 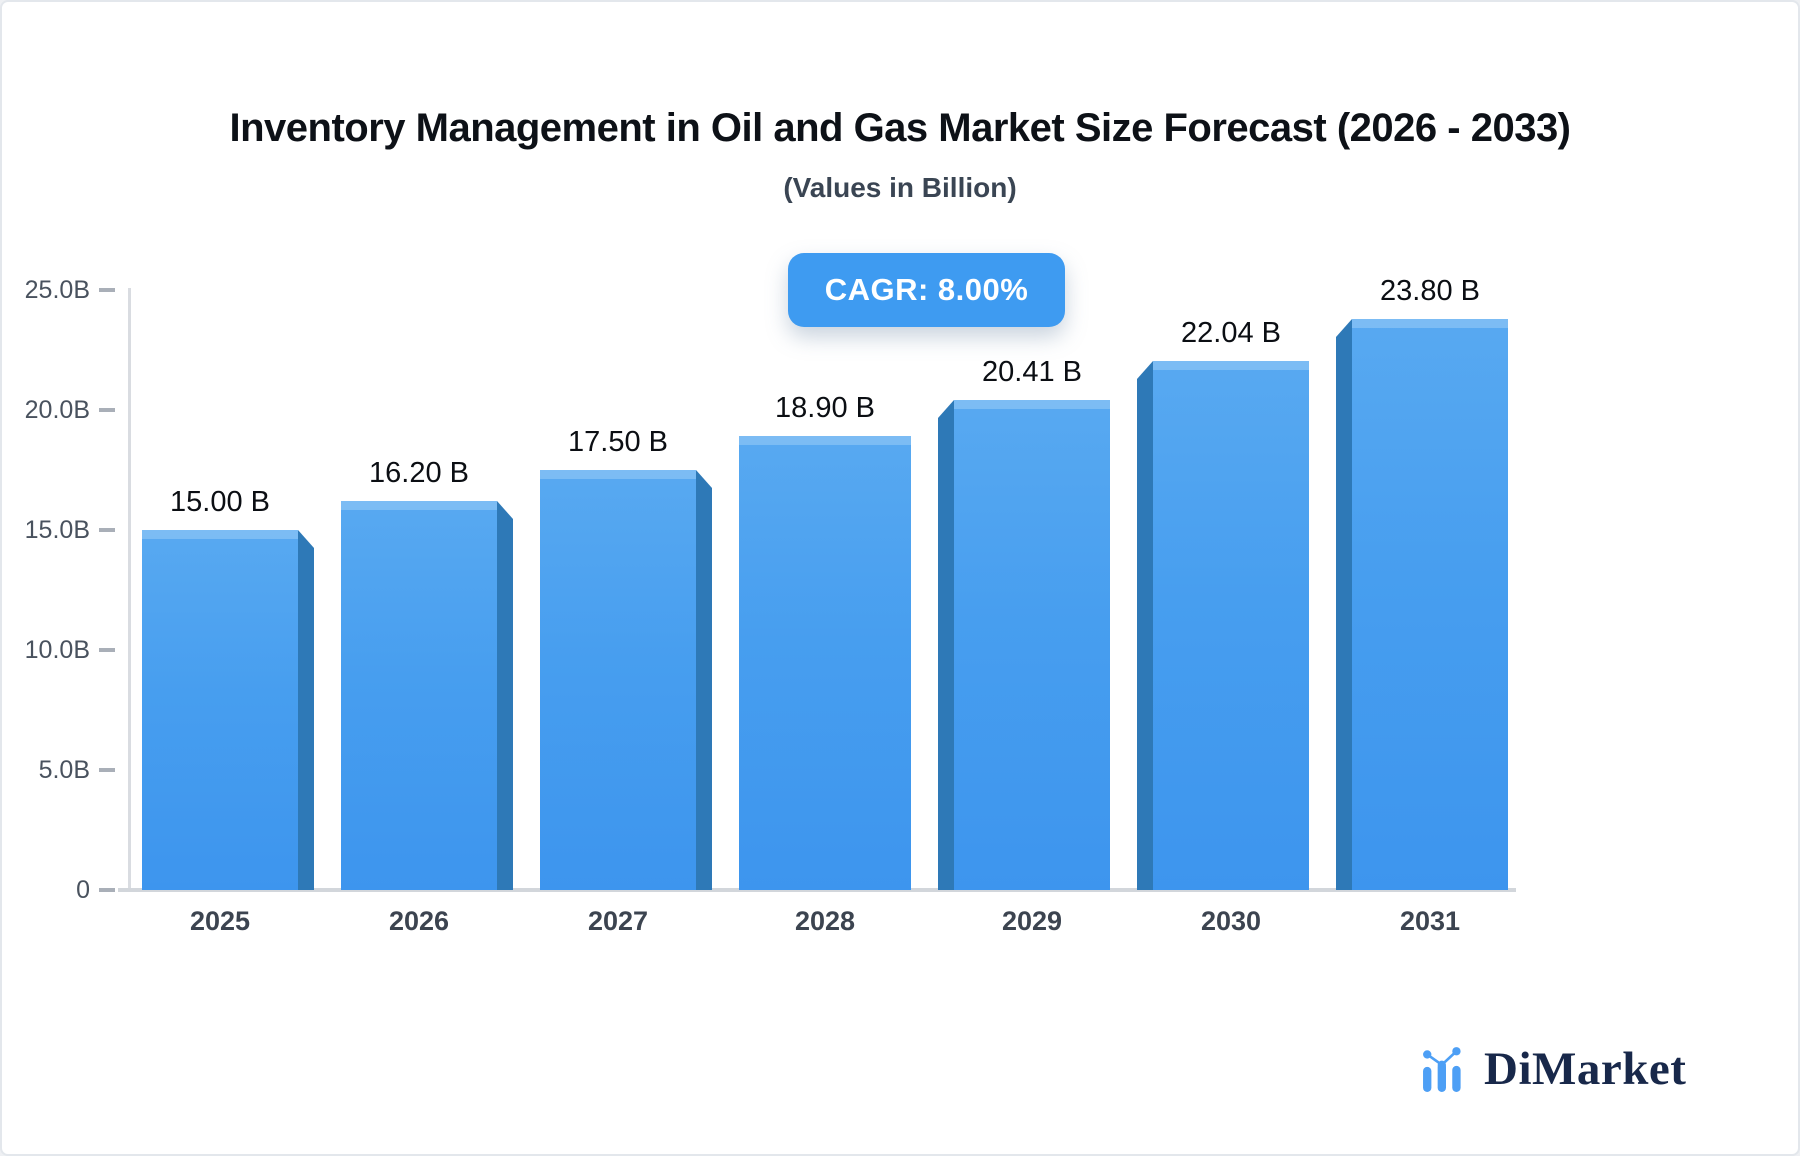 What do you see at coordinates (220, 710) in the screenshot?
I see `bar-2025` at bounding box center [220, 710].